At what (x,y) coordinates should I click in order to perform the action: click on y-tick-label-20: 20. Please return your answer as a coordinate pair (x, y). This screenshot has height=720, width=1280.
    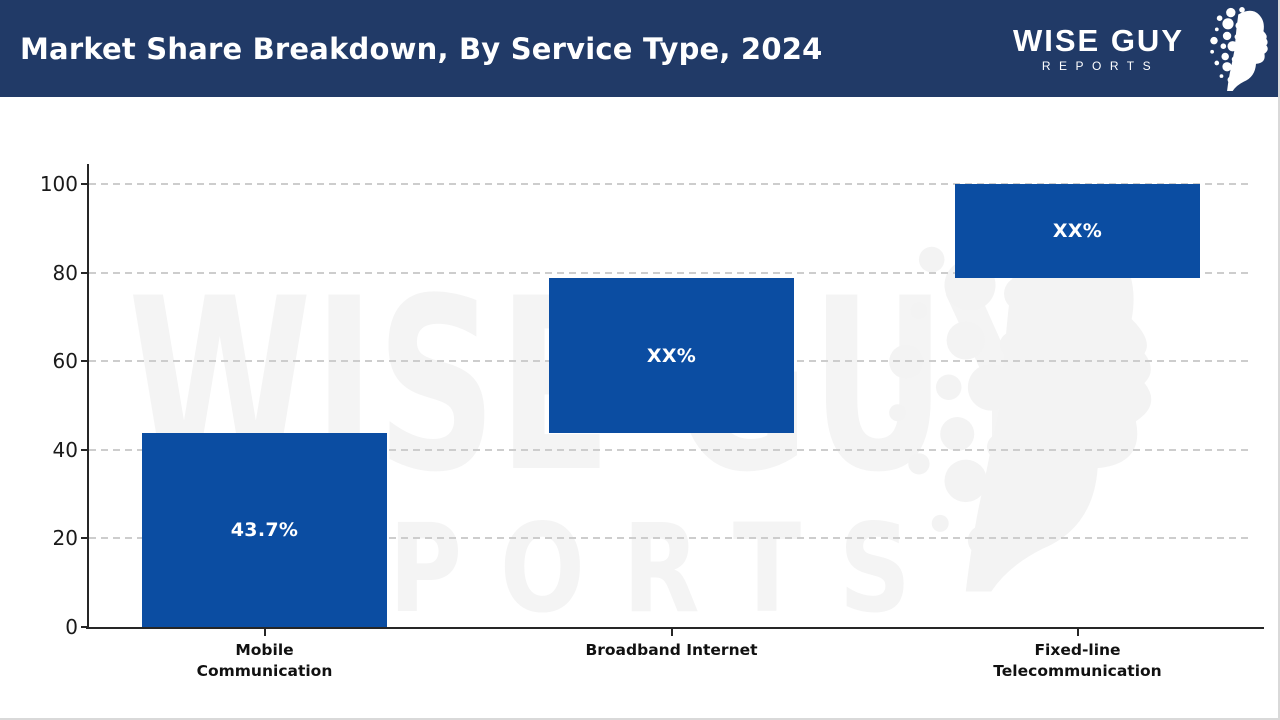
    Looking at the image, I should click on (65, 538).